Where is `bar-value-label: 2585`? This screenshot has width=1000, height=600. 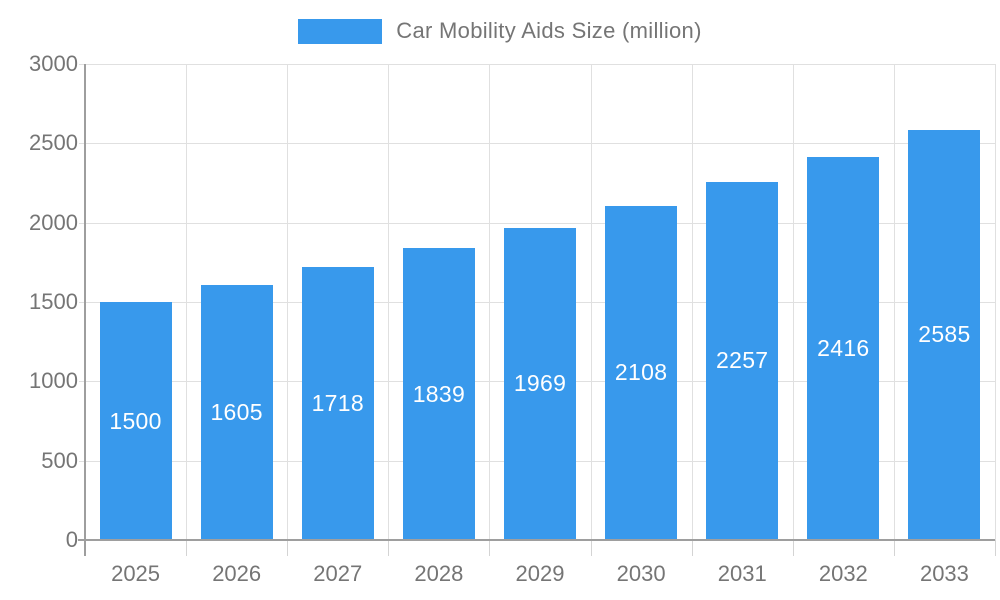
bar-value-label: 2585 is located at coordinates (944, 334).